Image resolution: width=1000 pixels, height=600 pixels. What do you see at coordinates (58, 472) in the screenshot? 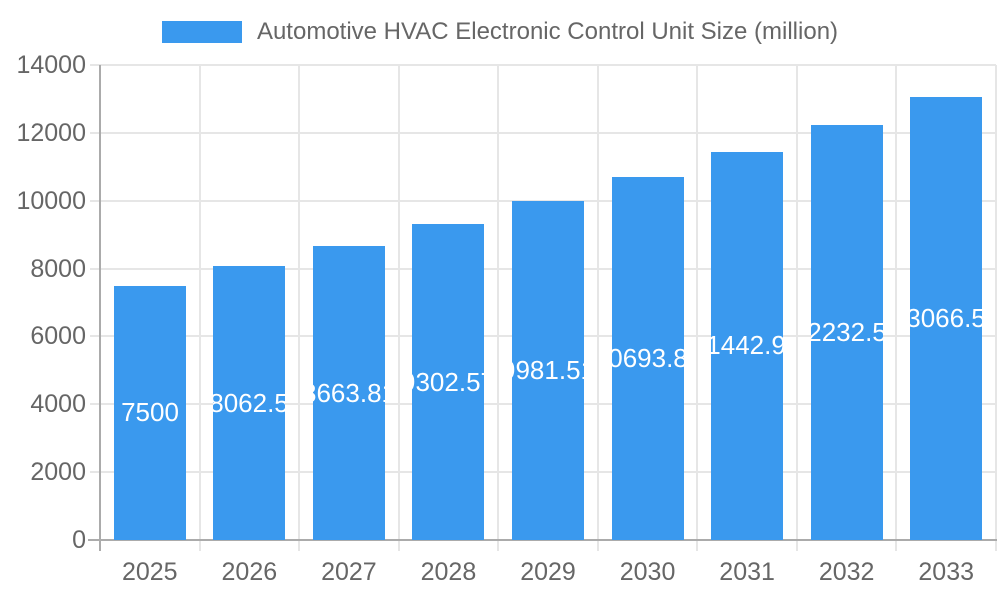
I see `y-axis-tick-label: 2000` at bounding box center [58, 472].